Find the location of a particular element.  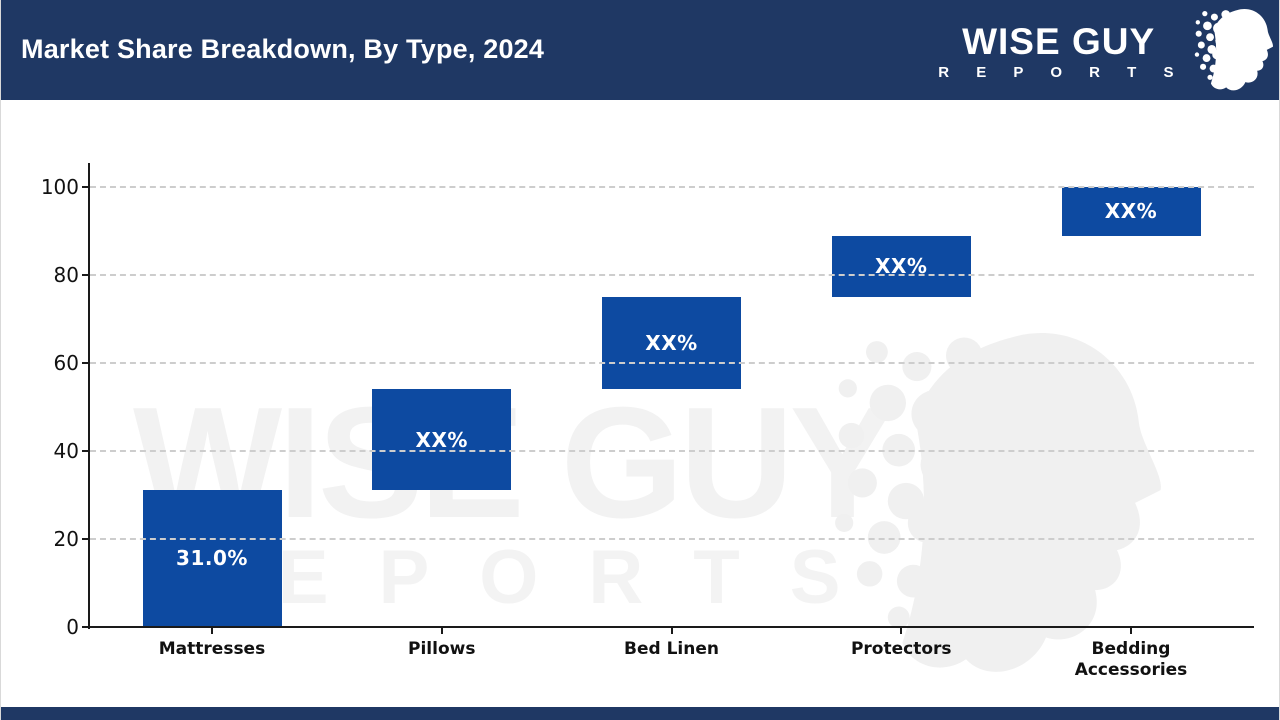

x-category-label: Bed Linen is located at coordinates (672, 649).